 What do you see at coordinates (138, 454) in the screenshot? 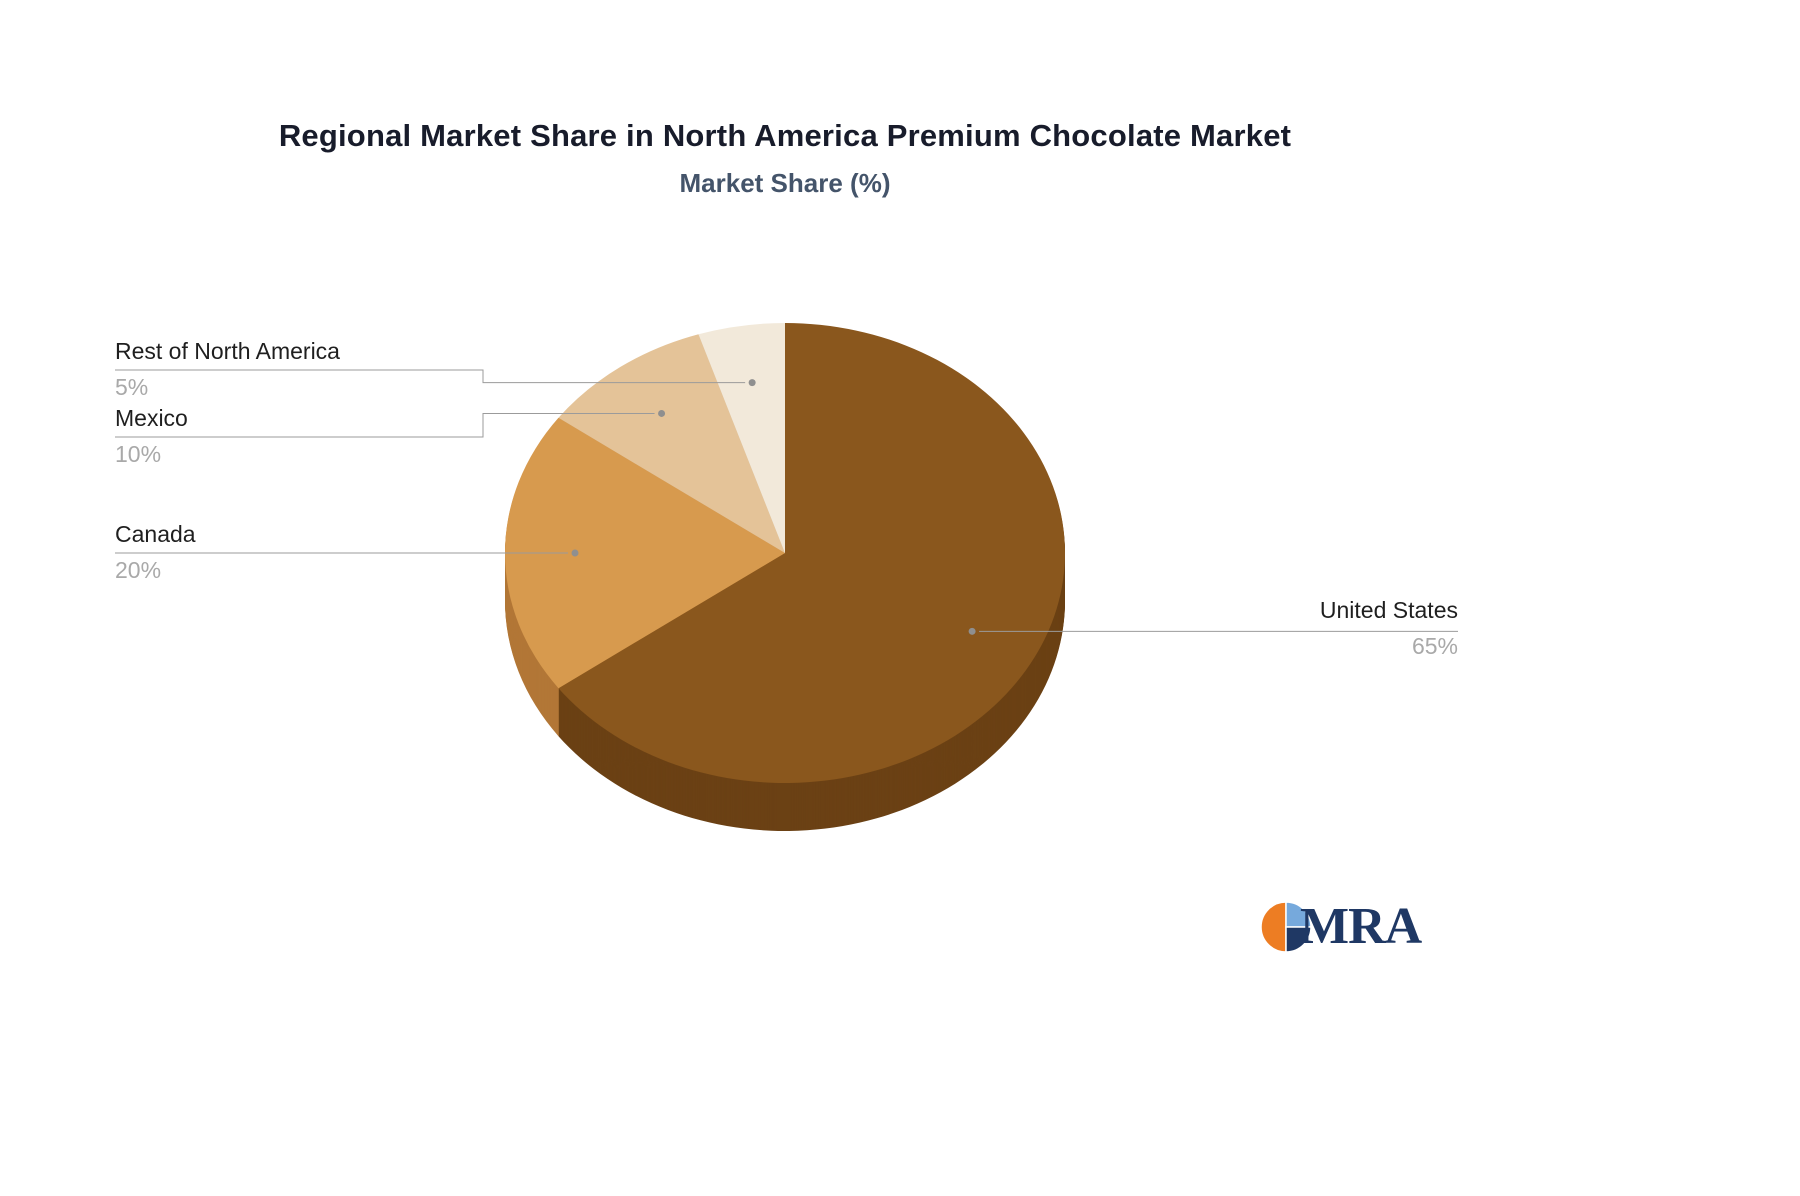
I see `callout-value-mexico: 10%` at bounding box center [138, 454].